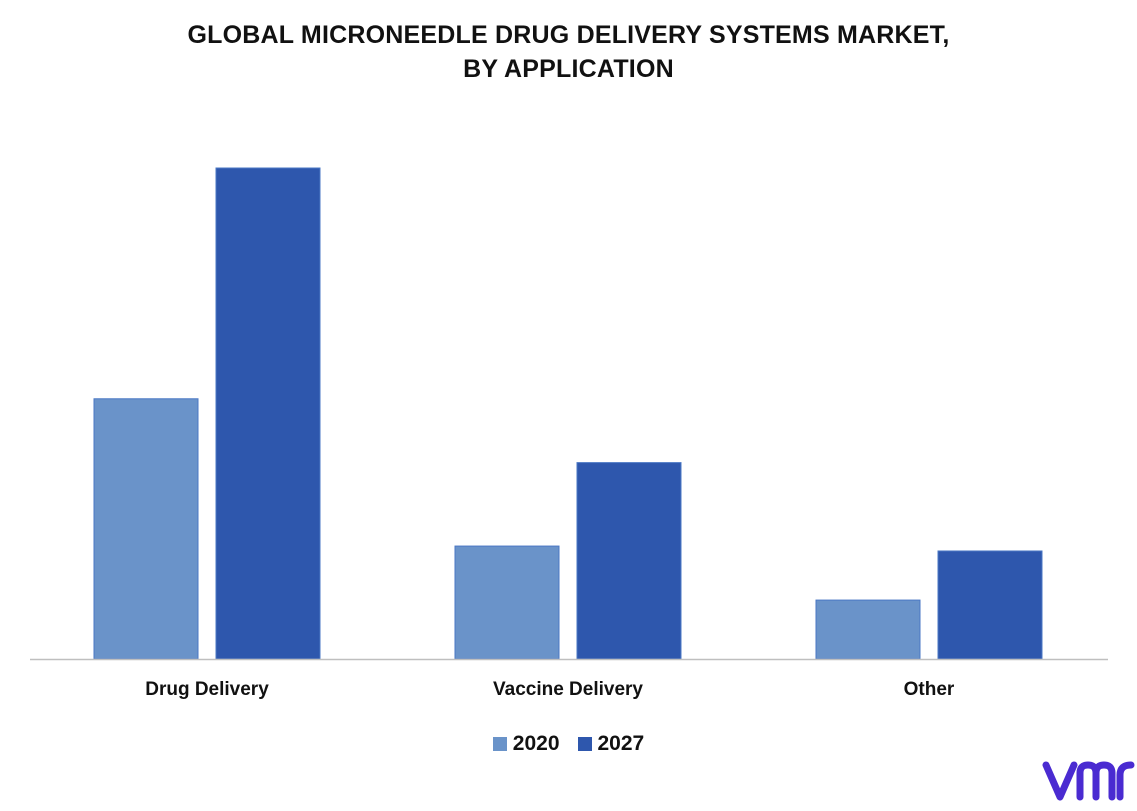 The width and height of the screenshot is (1137, 811). I want to click on legend-swatch-2027, so click(584, 744).